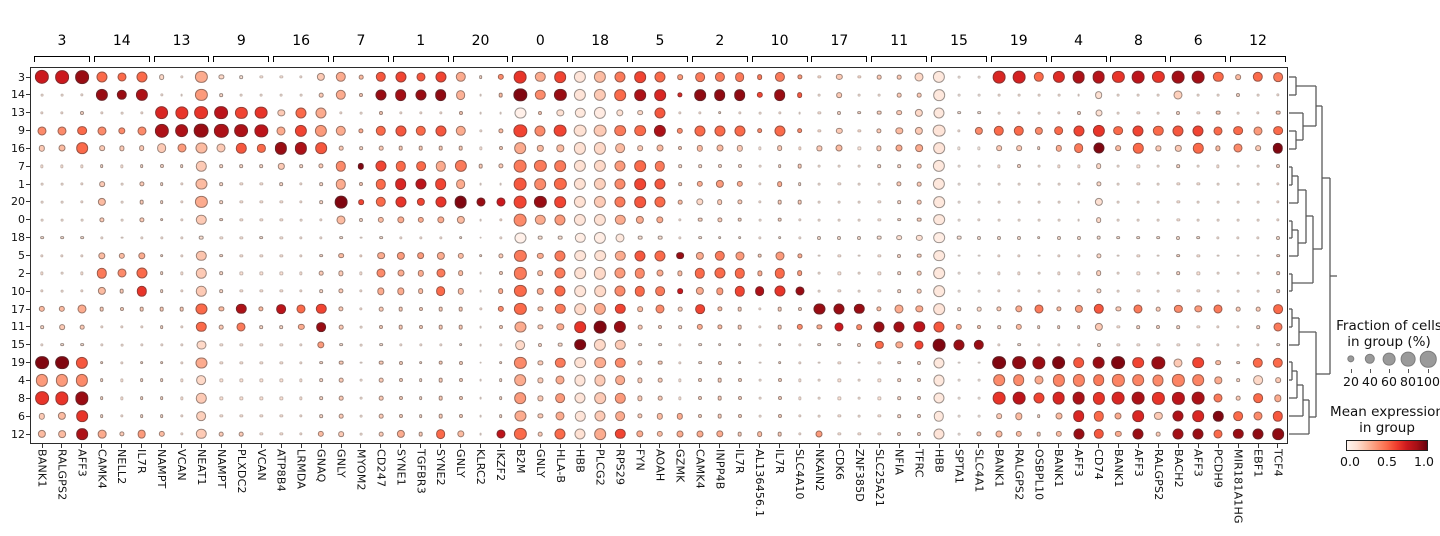 The height and width of the screenshot is (536, 1440). I want to click on group-label: 1, so click(421, 41).